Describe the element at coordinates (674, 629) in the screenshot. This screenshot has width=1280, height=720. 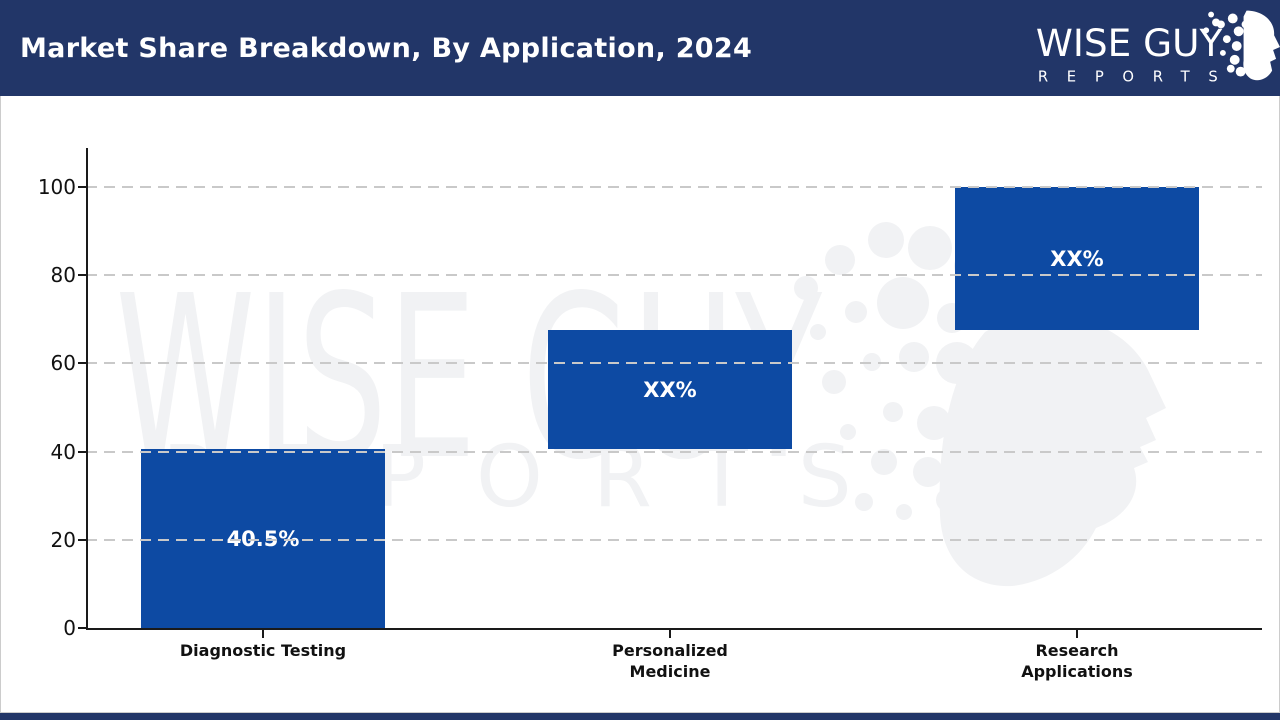
I see `x-axis-line` at that location.